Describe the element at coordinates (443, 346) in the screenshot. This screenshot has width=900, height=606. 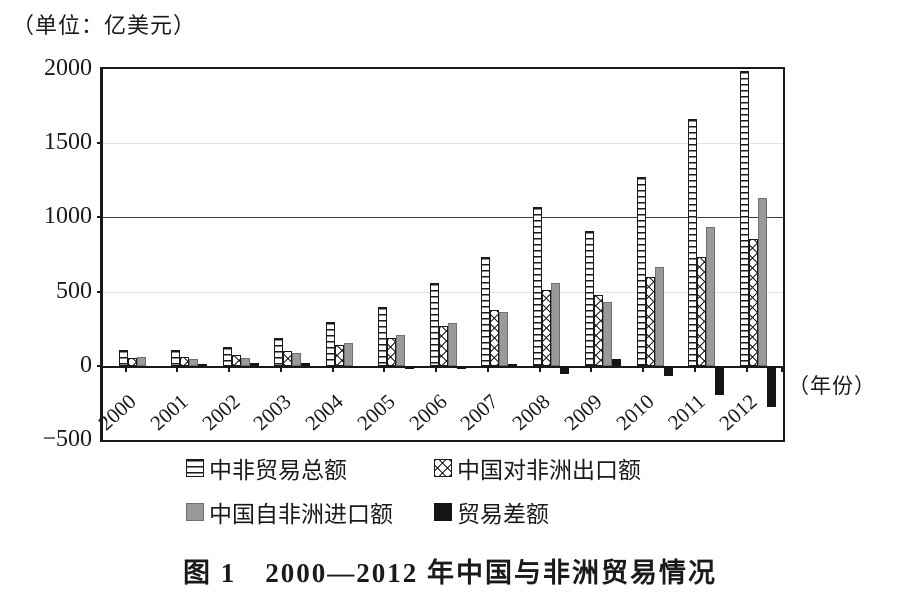
I see `bar-中国对非洲出口额-2006` at that location.